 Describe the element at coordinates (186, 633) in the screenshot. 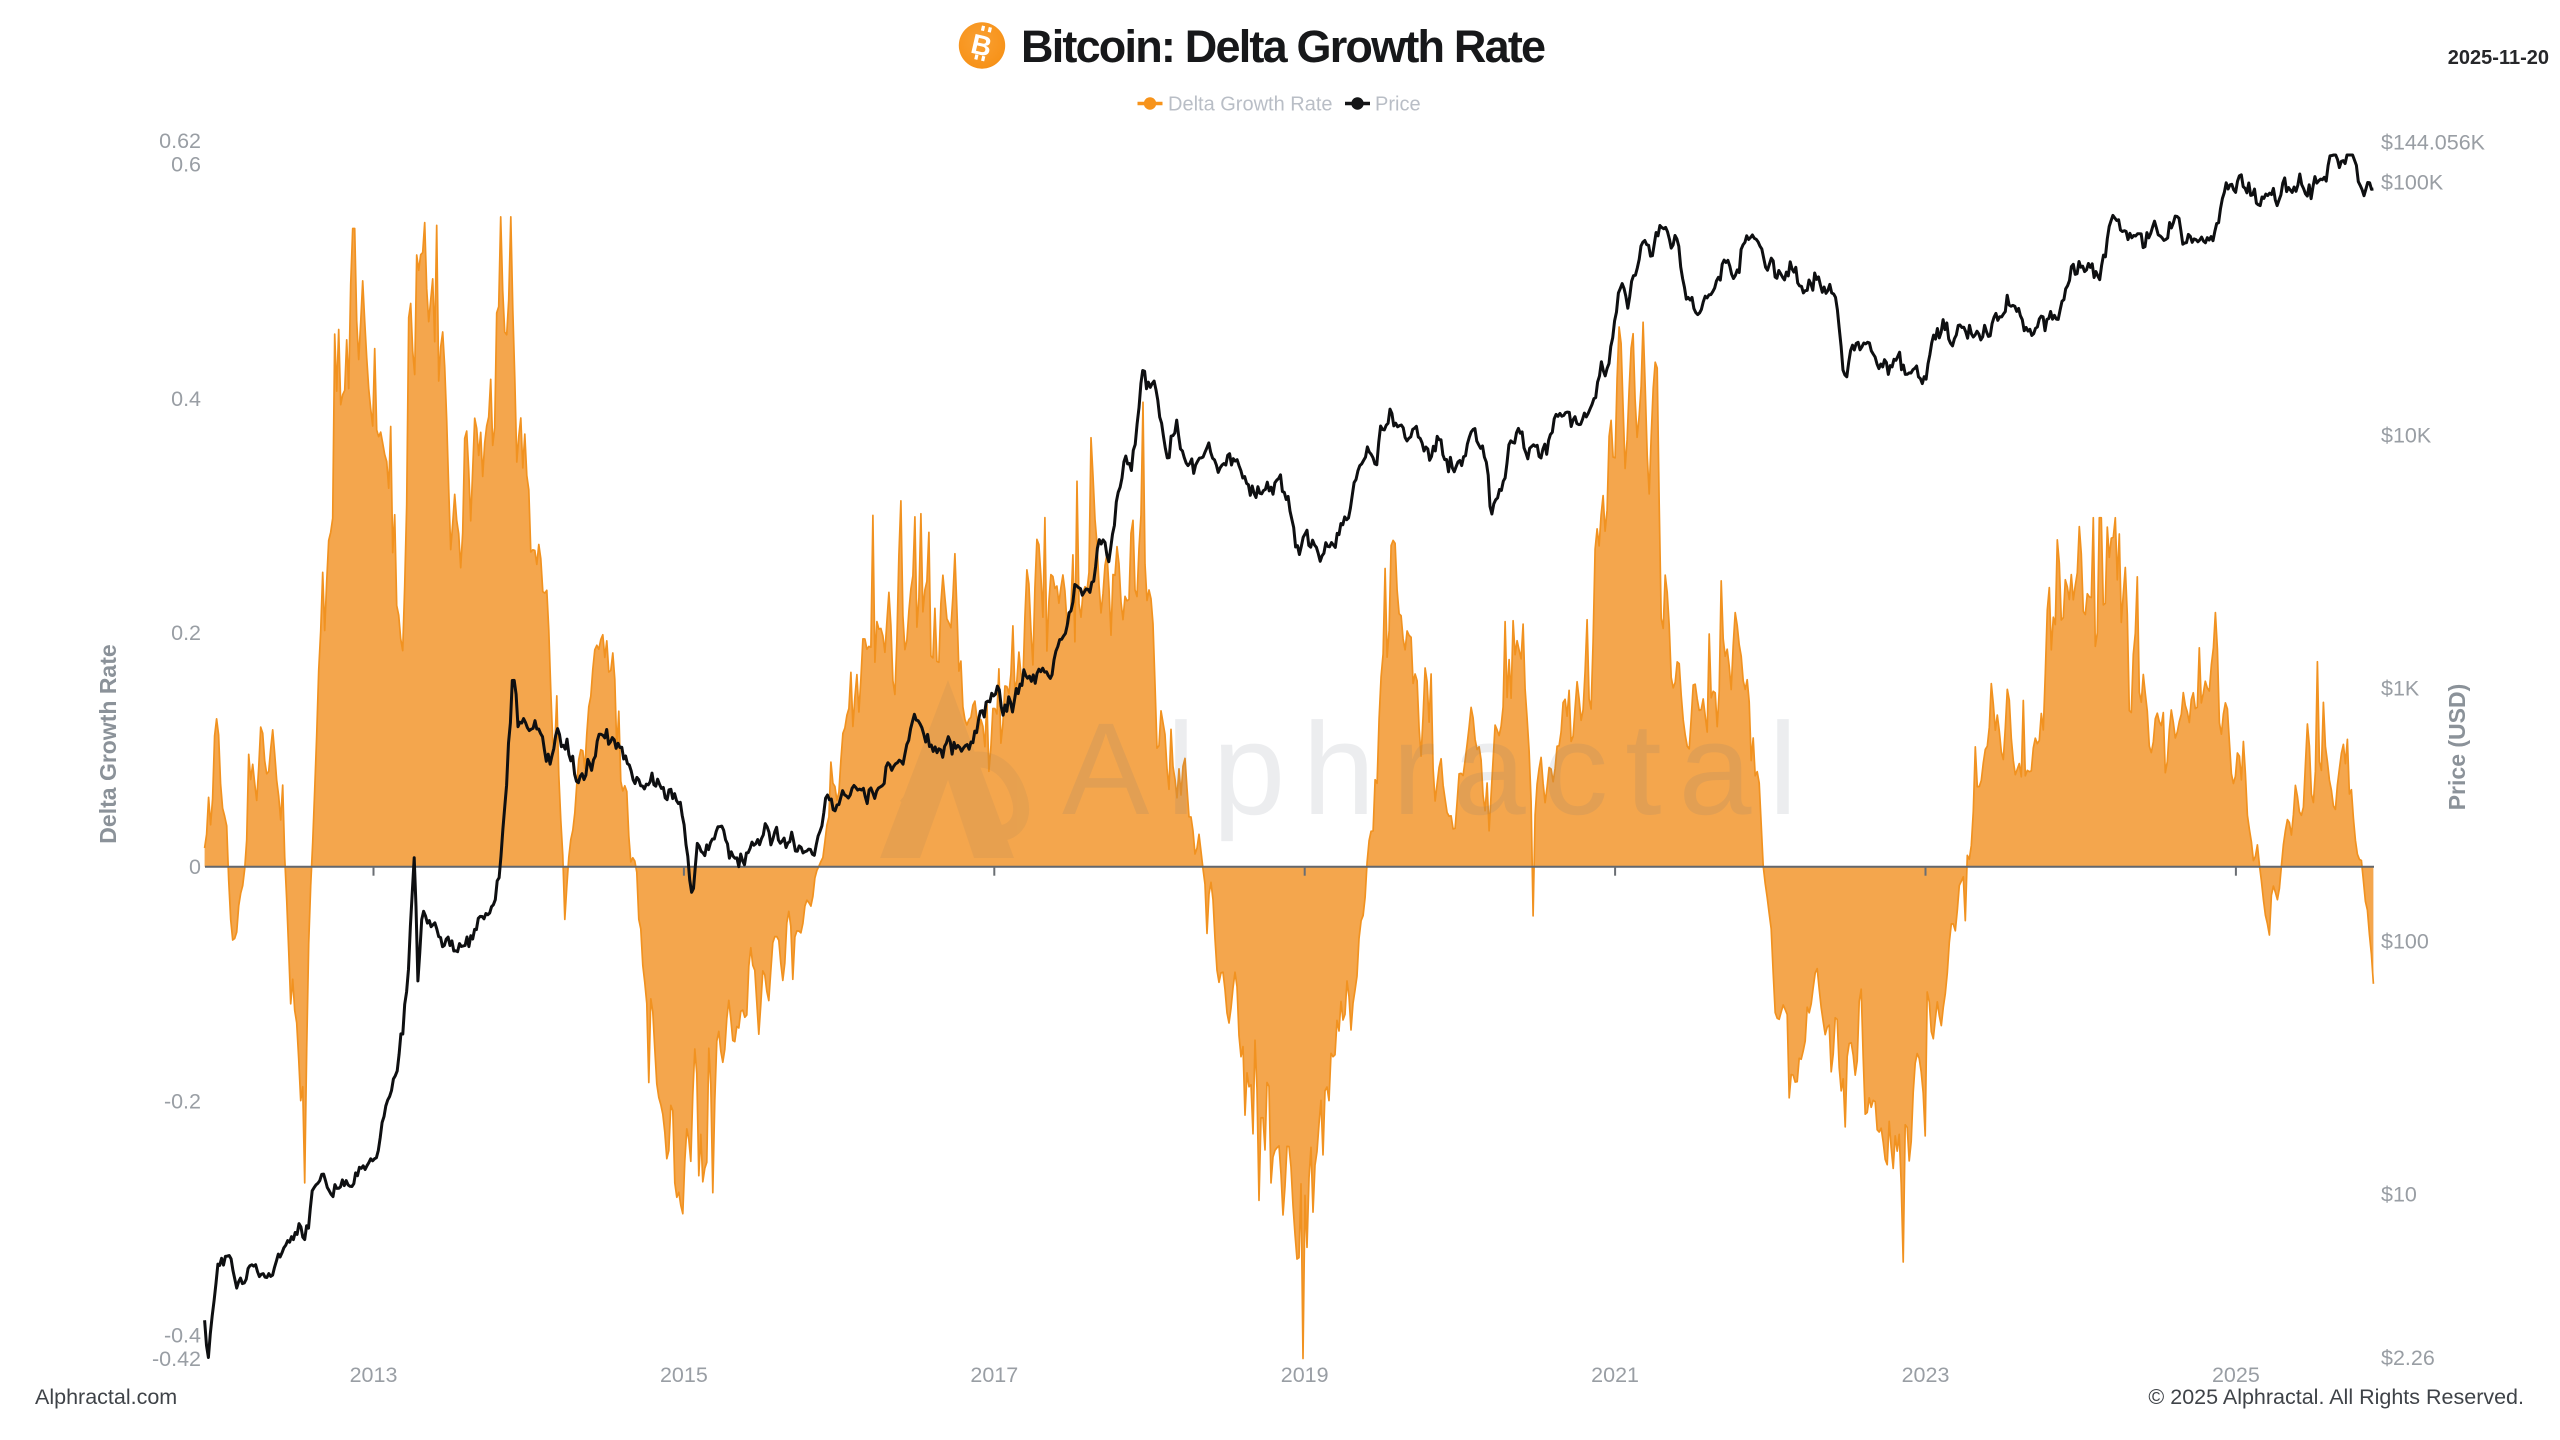

I see `svg-text: 0.2` at that location.